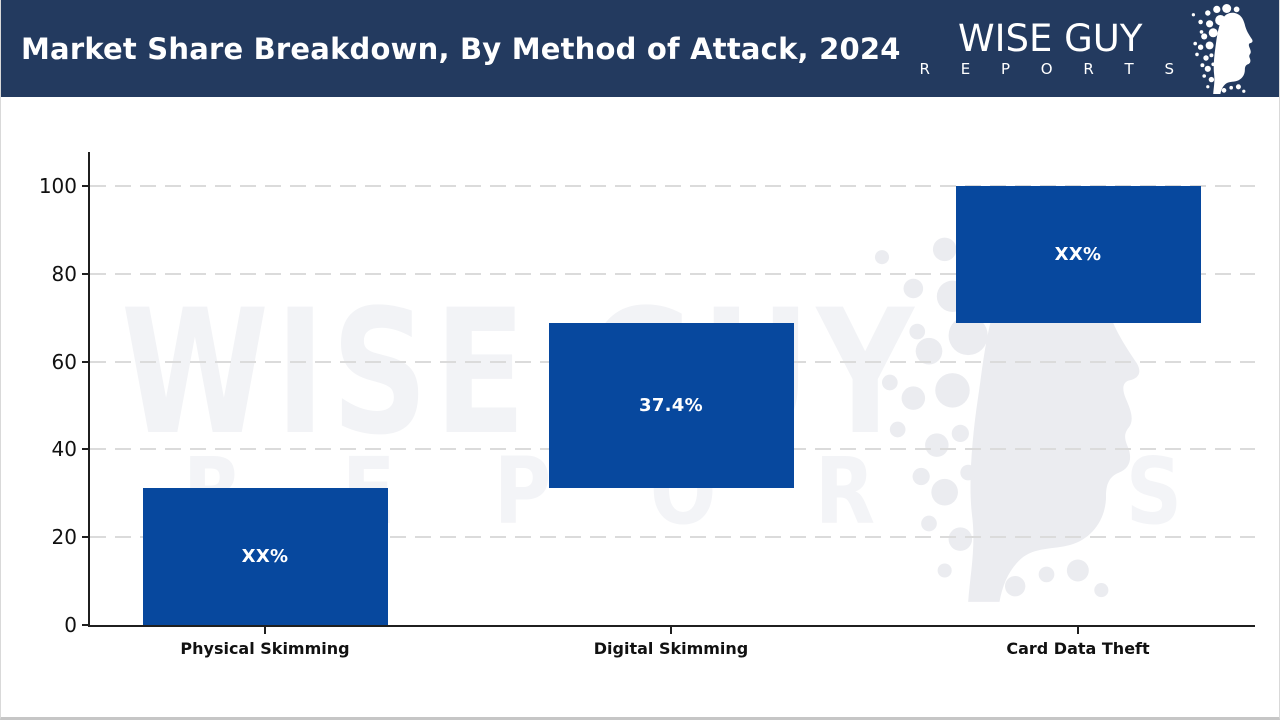 This screenshot has height=720, width=1280. What do you see at coordinates (671, 648) in the screenshot?
I see `x-category-label: Digital Skimming` at bounding box center [671, 648].